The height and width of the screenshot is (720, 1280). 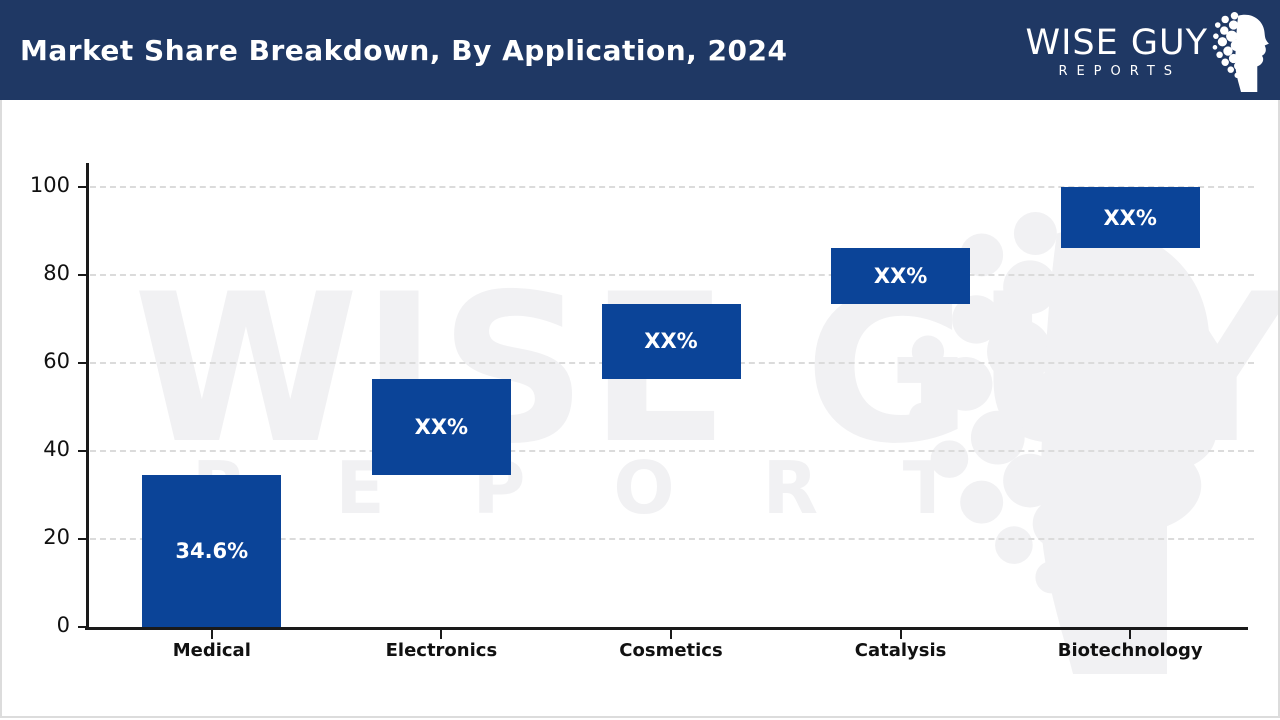 What do you see at coordinates (666, 628) in the screenshot?
I see `x-axis-line` at bounding box center [666, 628].